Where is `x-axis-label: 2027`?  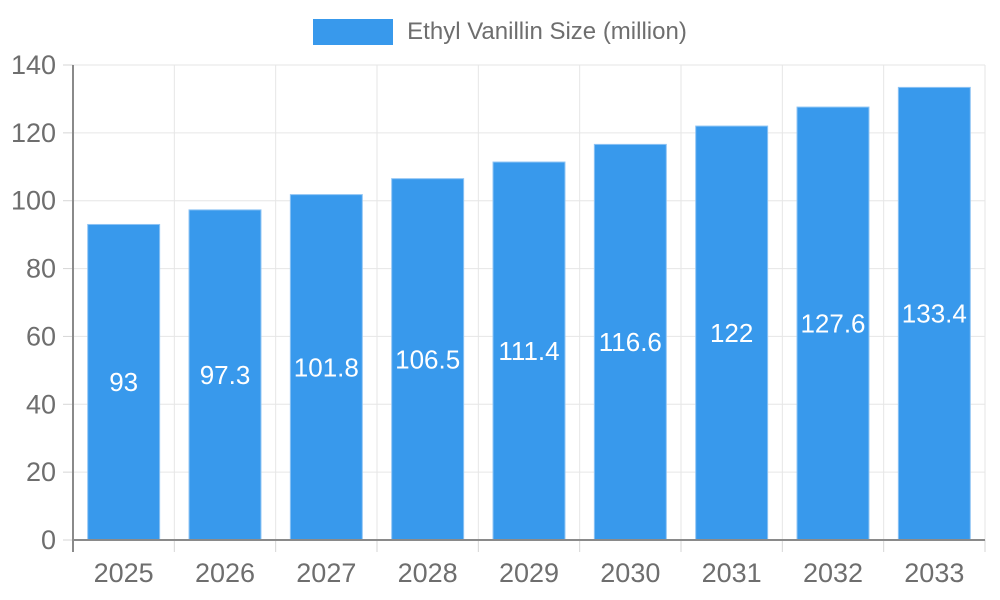 x-axis-label: 2027 is located at coordinates (326, 573).